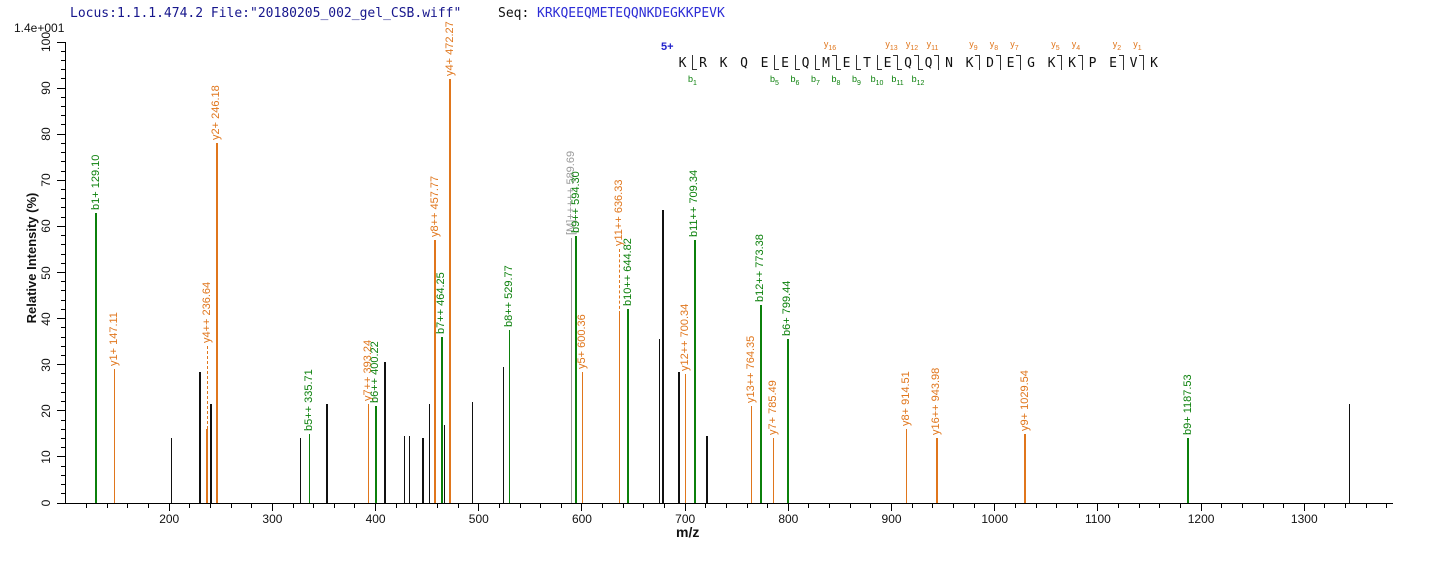  What do you see at coordinates (787, 308) in the screenshot?
I see `peak-label: b6+ 799.44` at bounding box center [787, 308].